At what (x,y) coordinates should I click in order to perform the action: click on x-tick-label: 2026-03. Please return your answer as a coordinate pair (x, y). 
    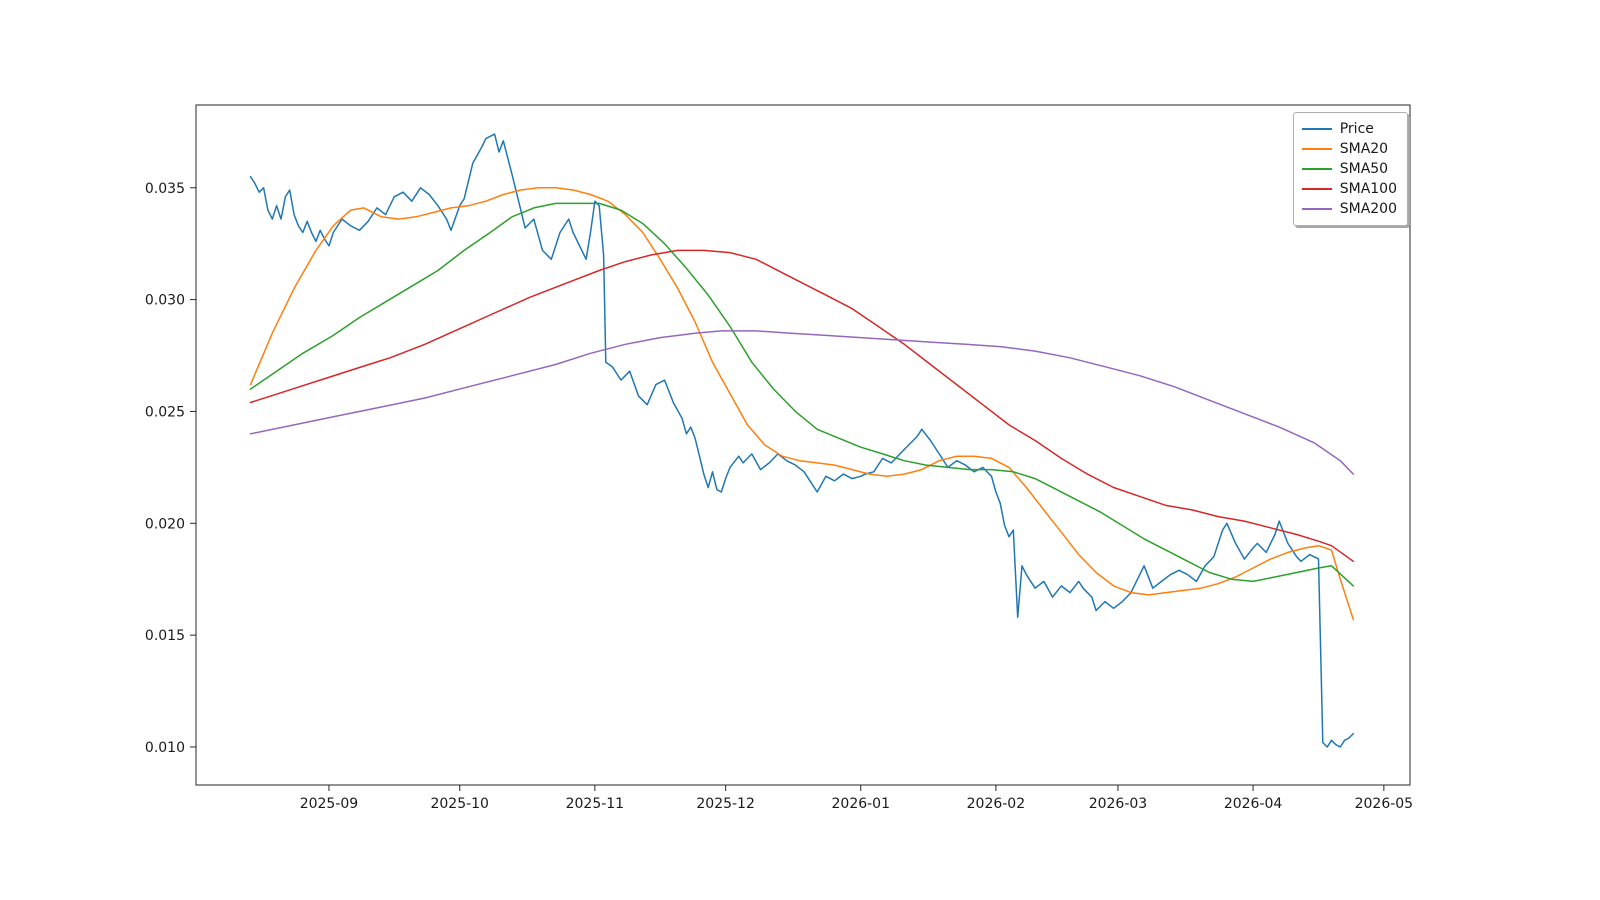
    Looking at the image, I should click on (1118, 804).